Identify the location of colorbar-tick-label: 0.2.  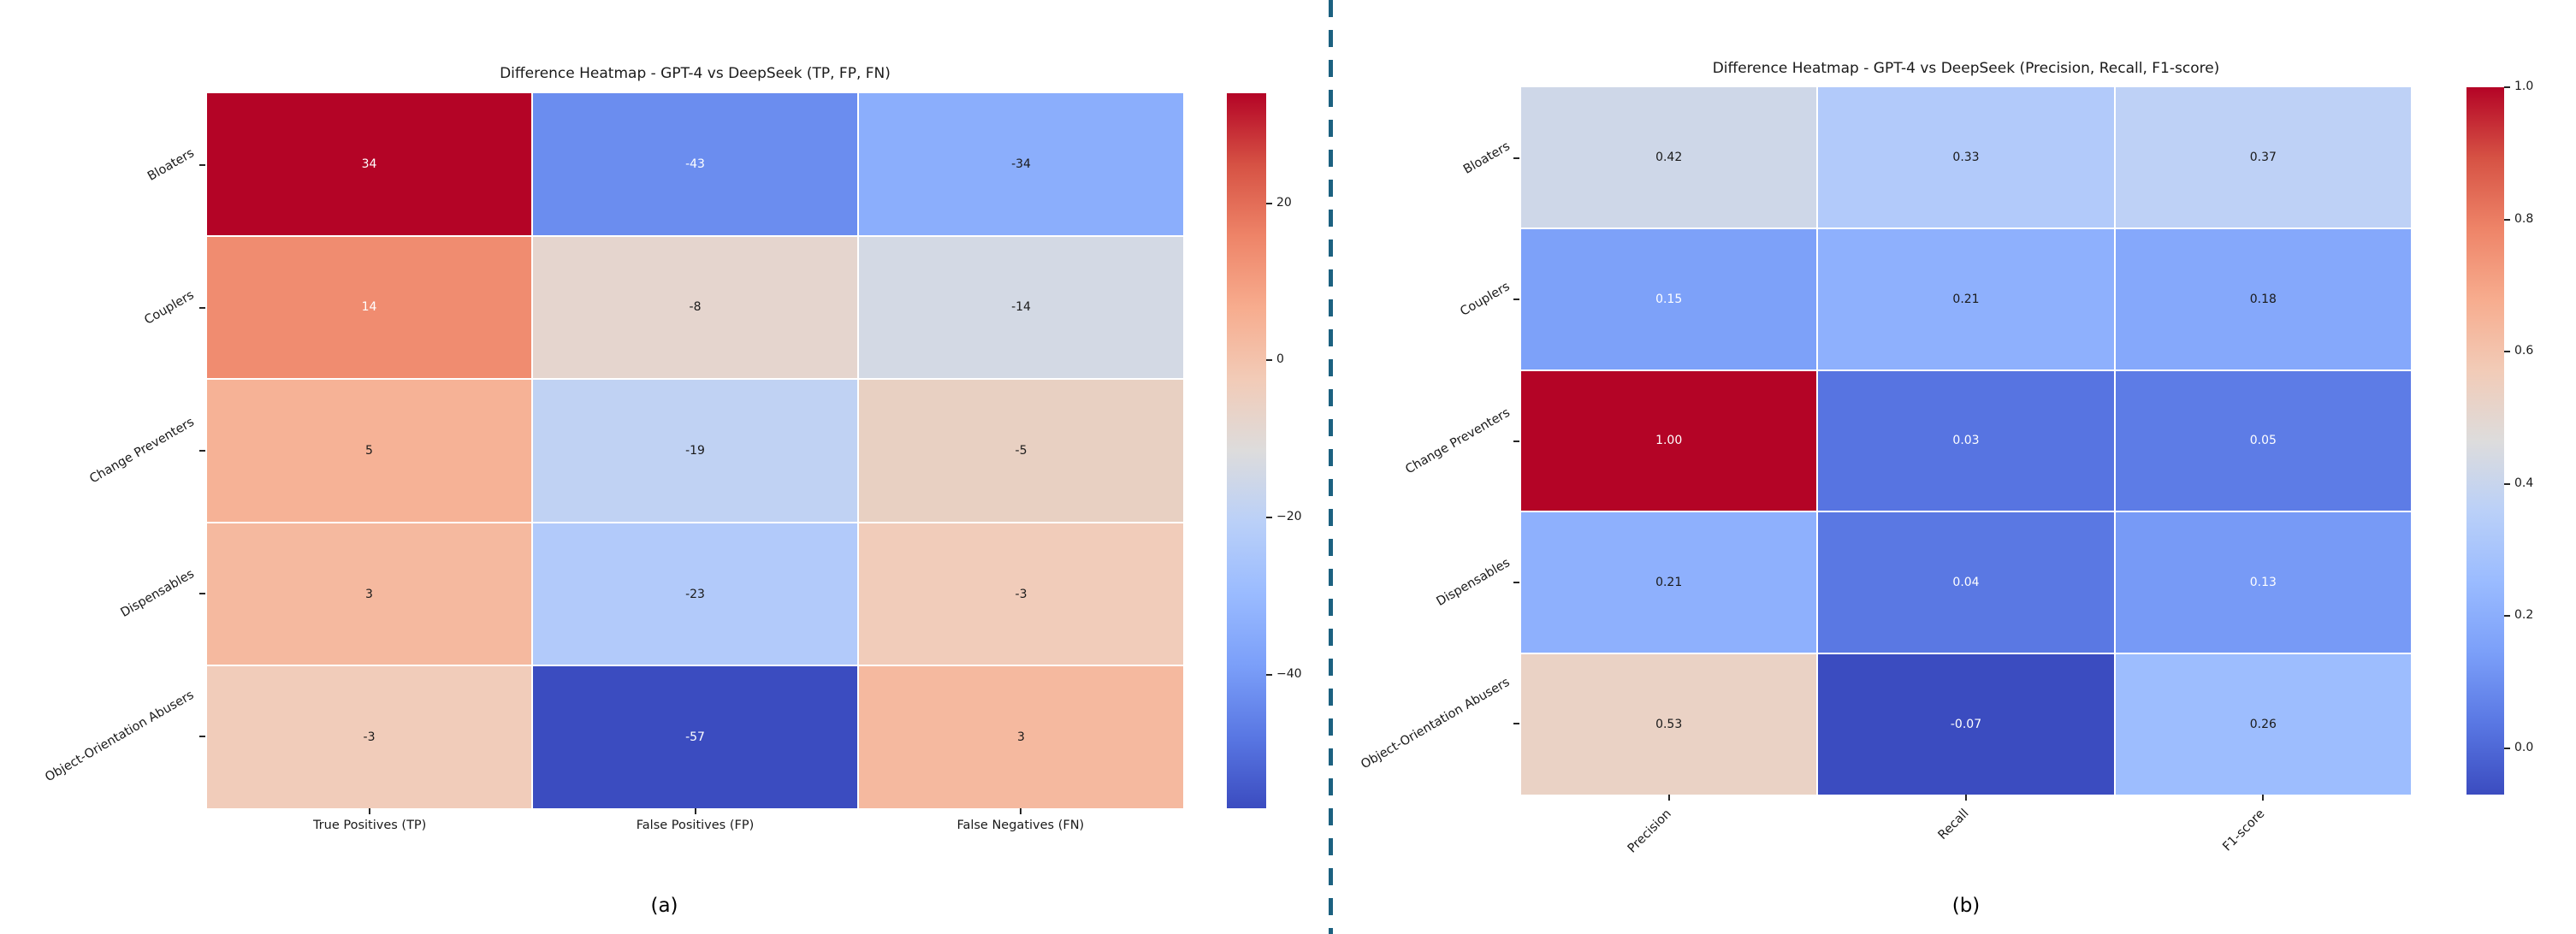
(2524, 615).